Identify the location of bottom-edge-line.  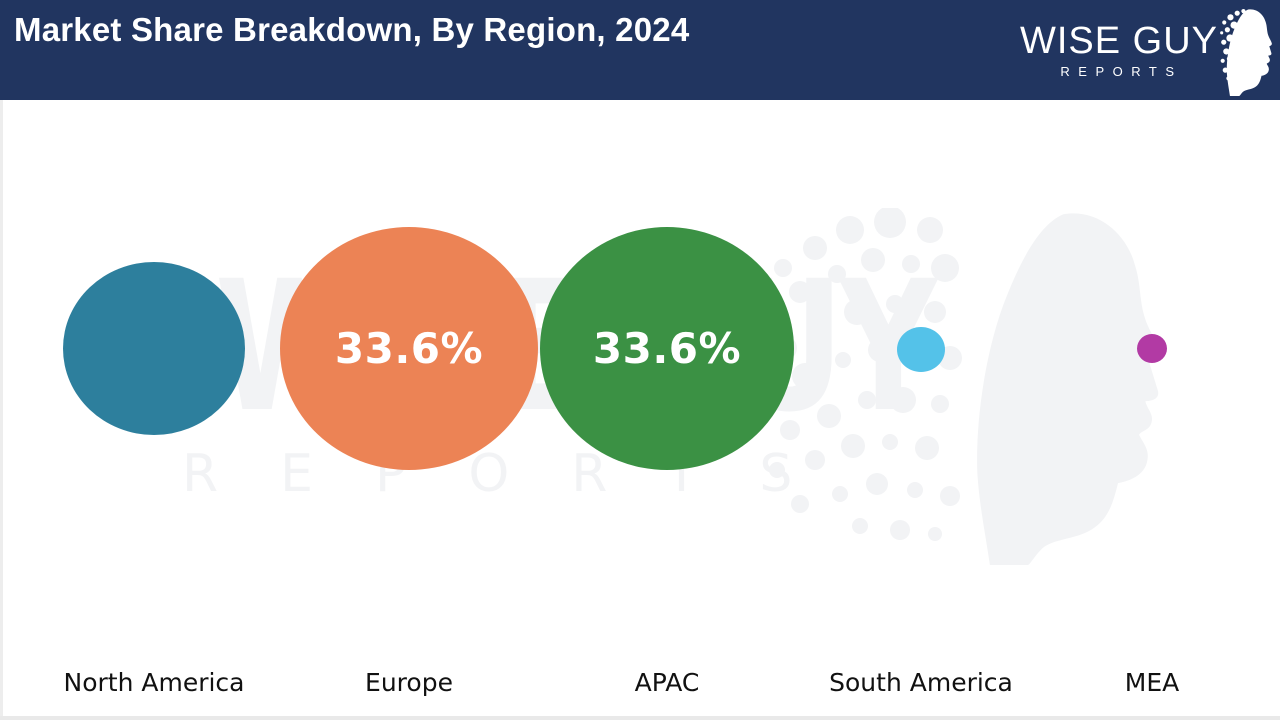
(640, 718).